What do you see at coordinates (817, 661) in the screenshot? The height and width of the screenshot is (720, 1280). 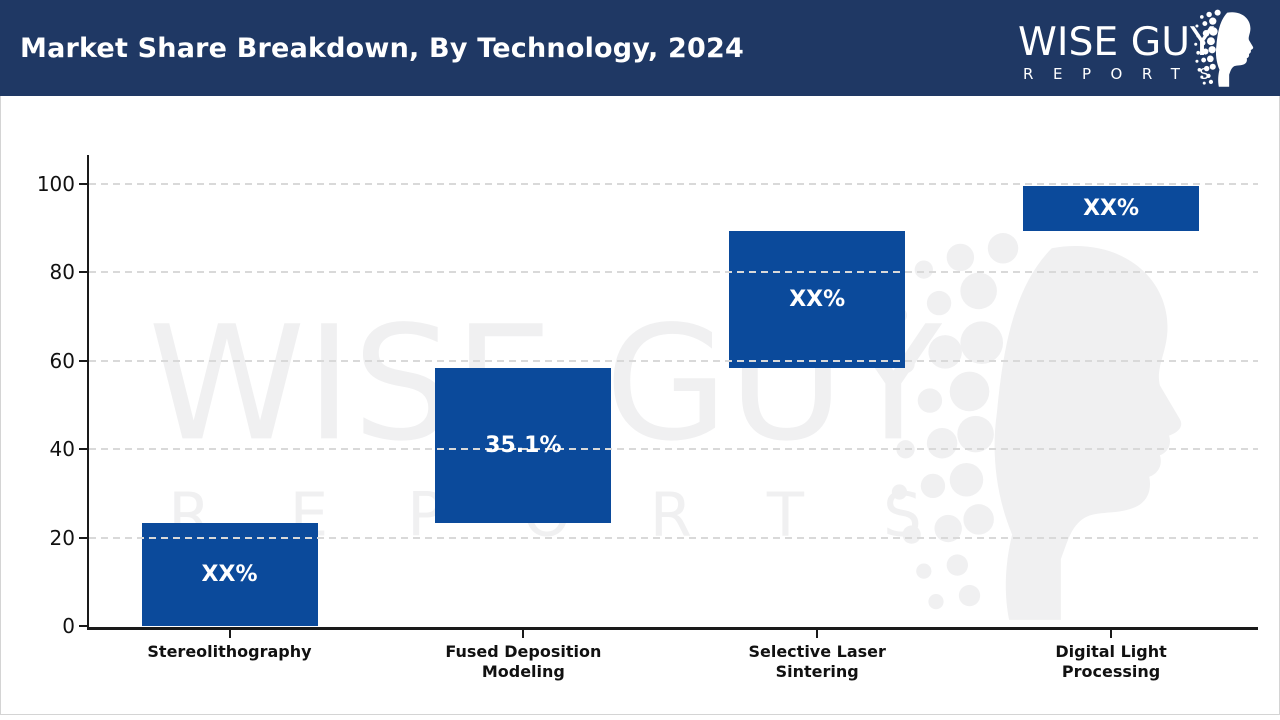 I see `category-label: Selective Laser Sintering` at bounding box center [817, 661].